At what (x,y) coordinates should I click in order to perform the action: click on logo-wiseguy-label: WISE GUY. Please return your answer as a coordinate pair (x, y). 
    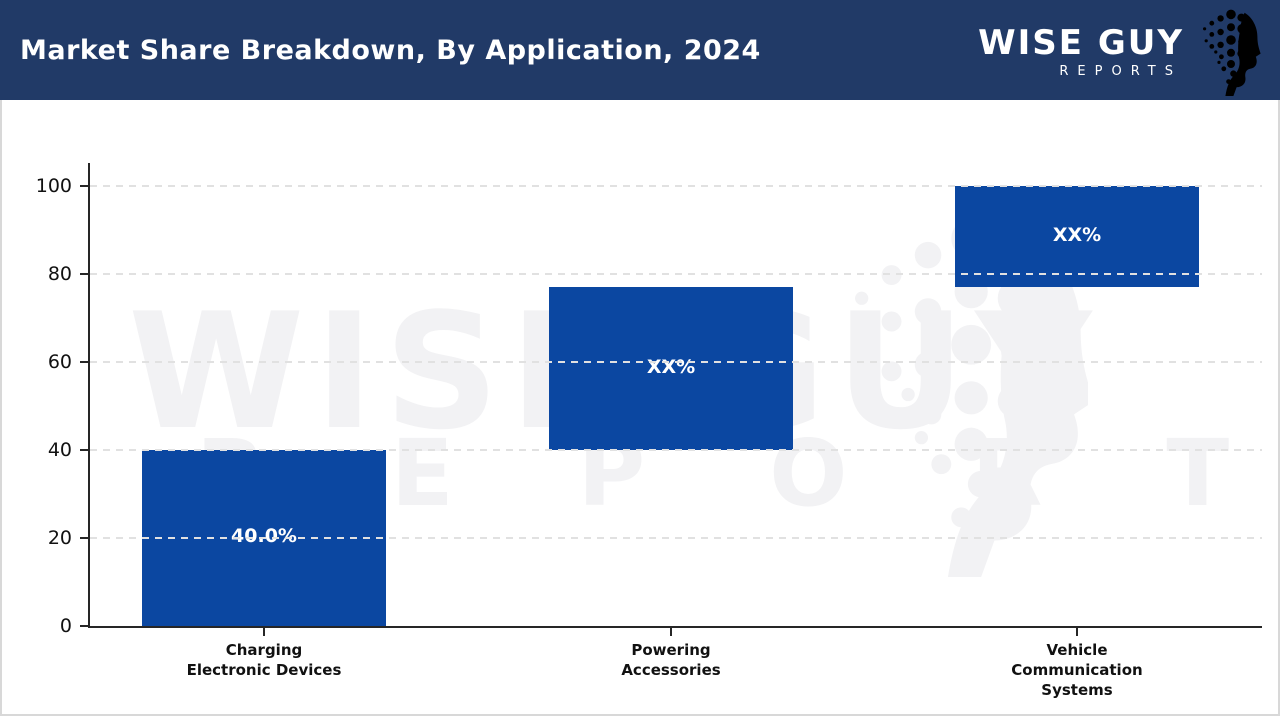
    Looking at the image, I should click on (1081, 43).